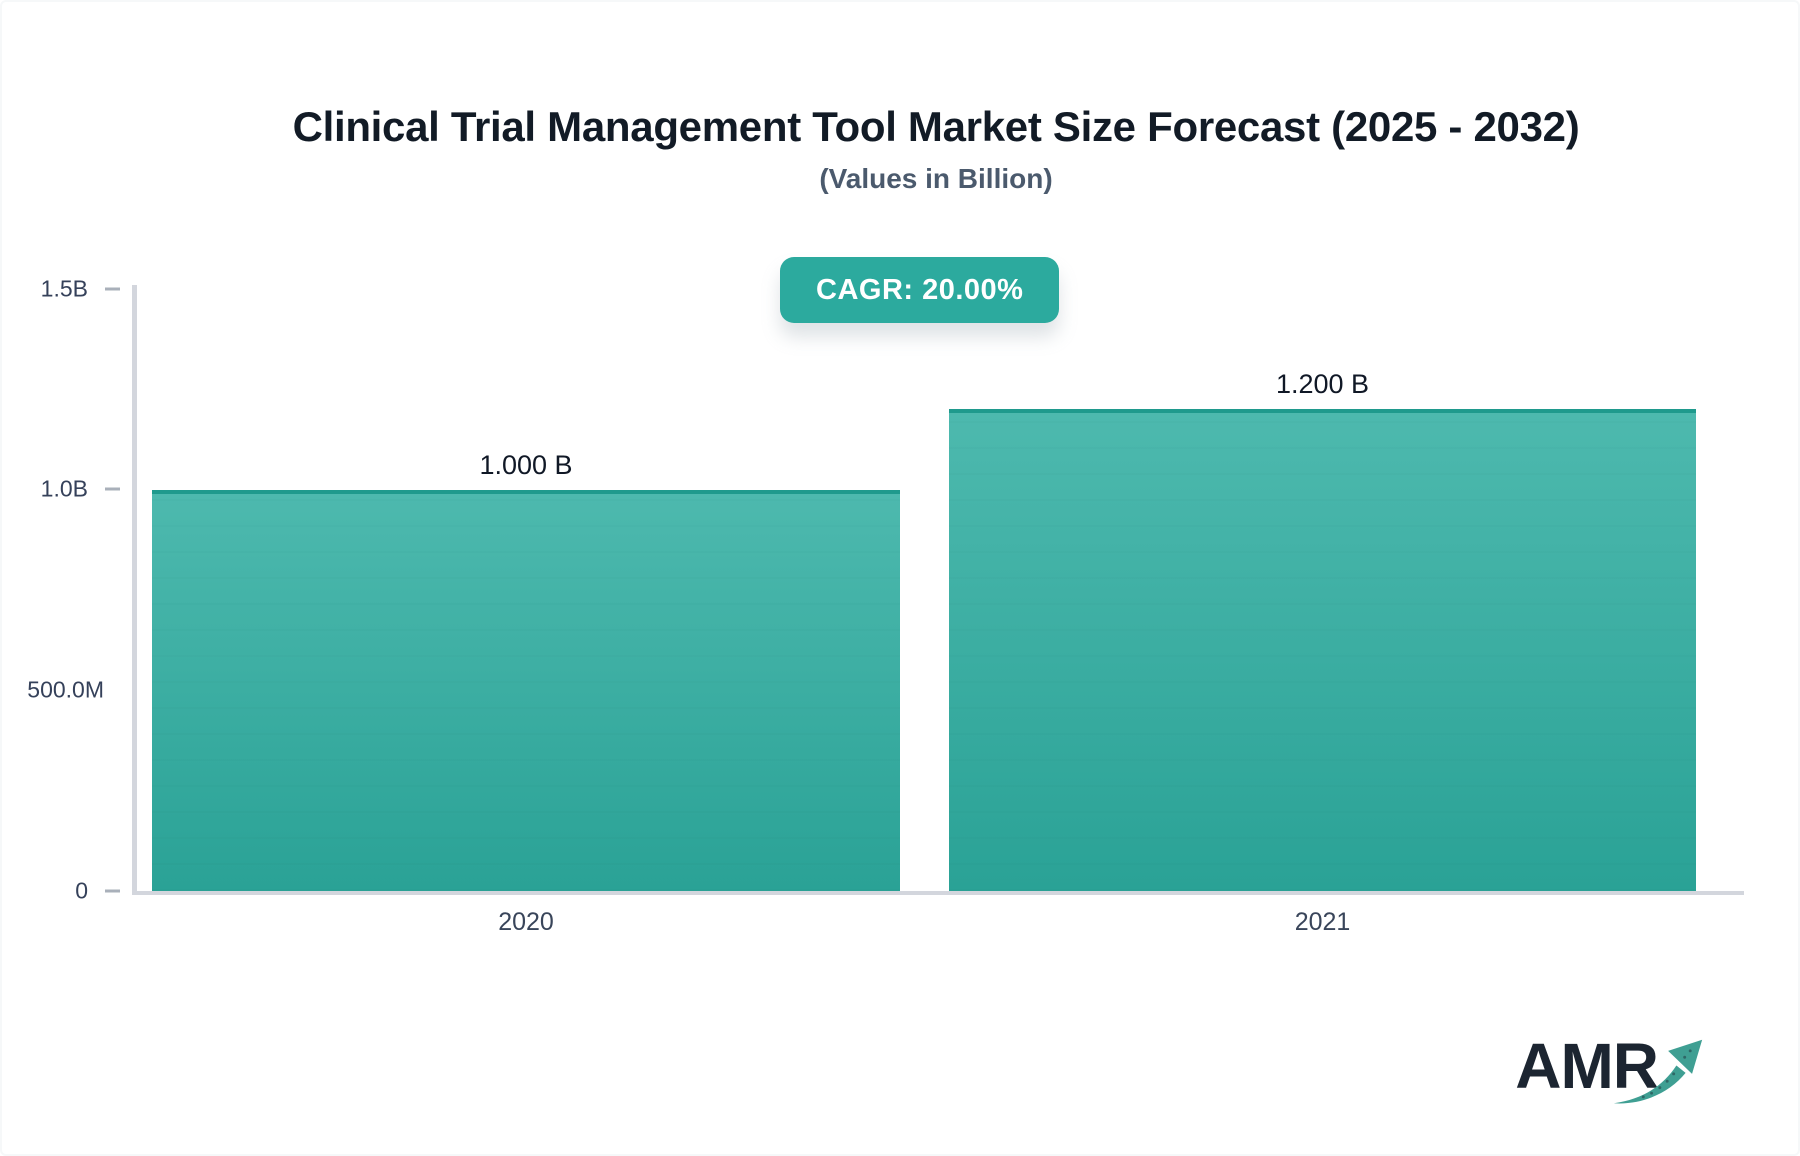 This screenshot has width=1800, height=1156. Describe the element at coordinates (1322, 922) in the screenshot. I see `x-axis-label-2021: 2021` at that location.